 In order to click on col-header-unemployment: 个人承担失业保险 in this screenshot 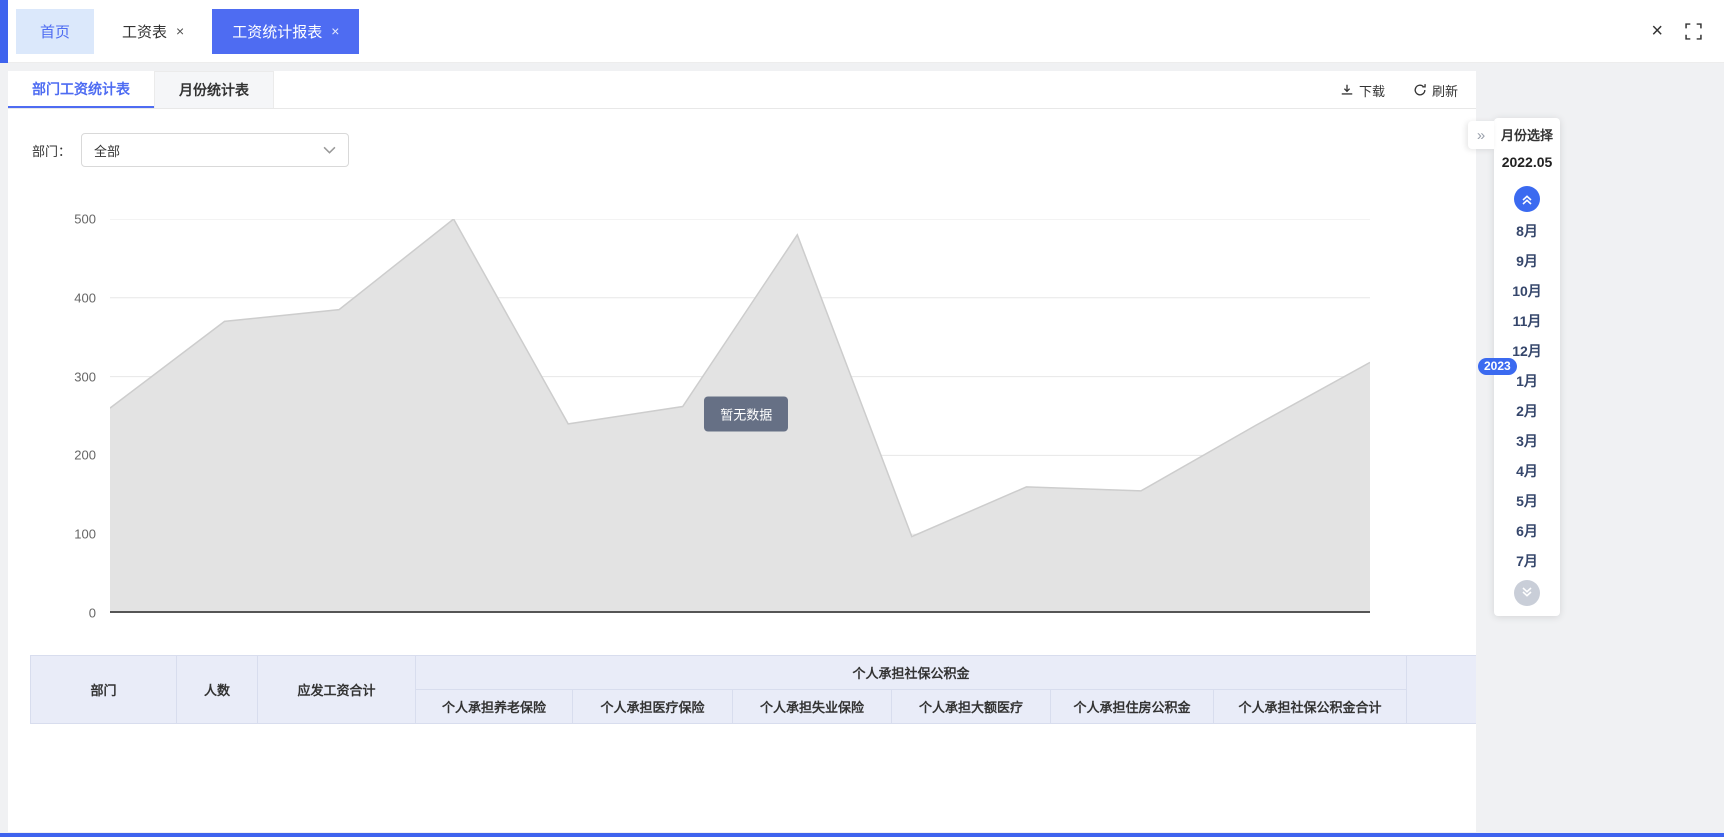, I will do `click(812, 706)`.